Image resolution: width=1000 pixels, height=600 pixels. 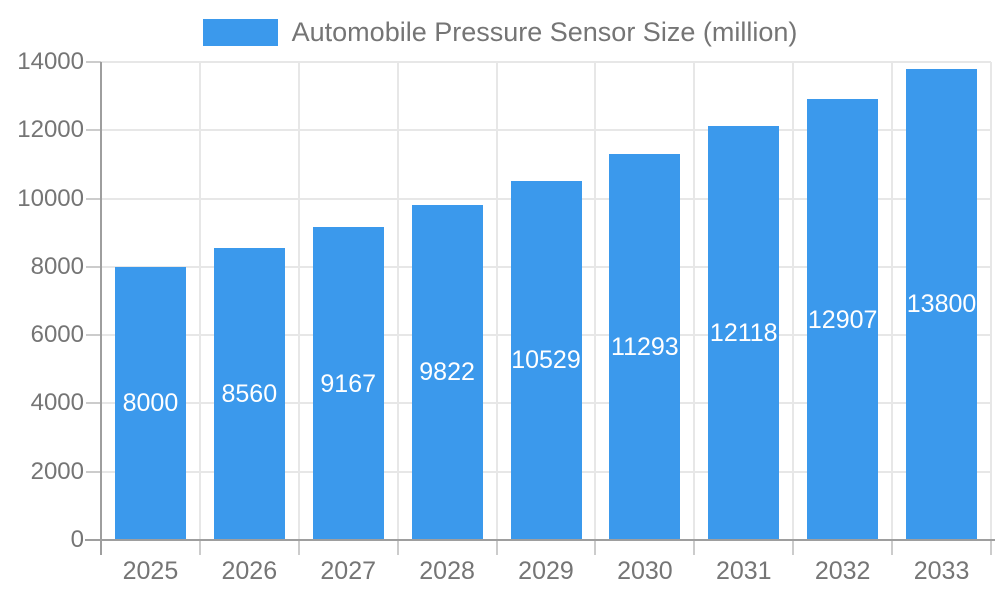 I want to click on y-tick-label: 2000, so click(x=57, y=471).